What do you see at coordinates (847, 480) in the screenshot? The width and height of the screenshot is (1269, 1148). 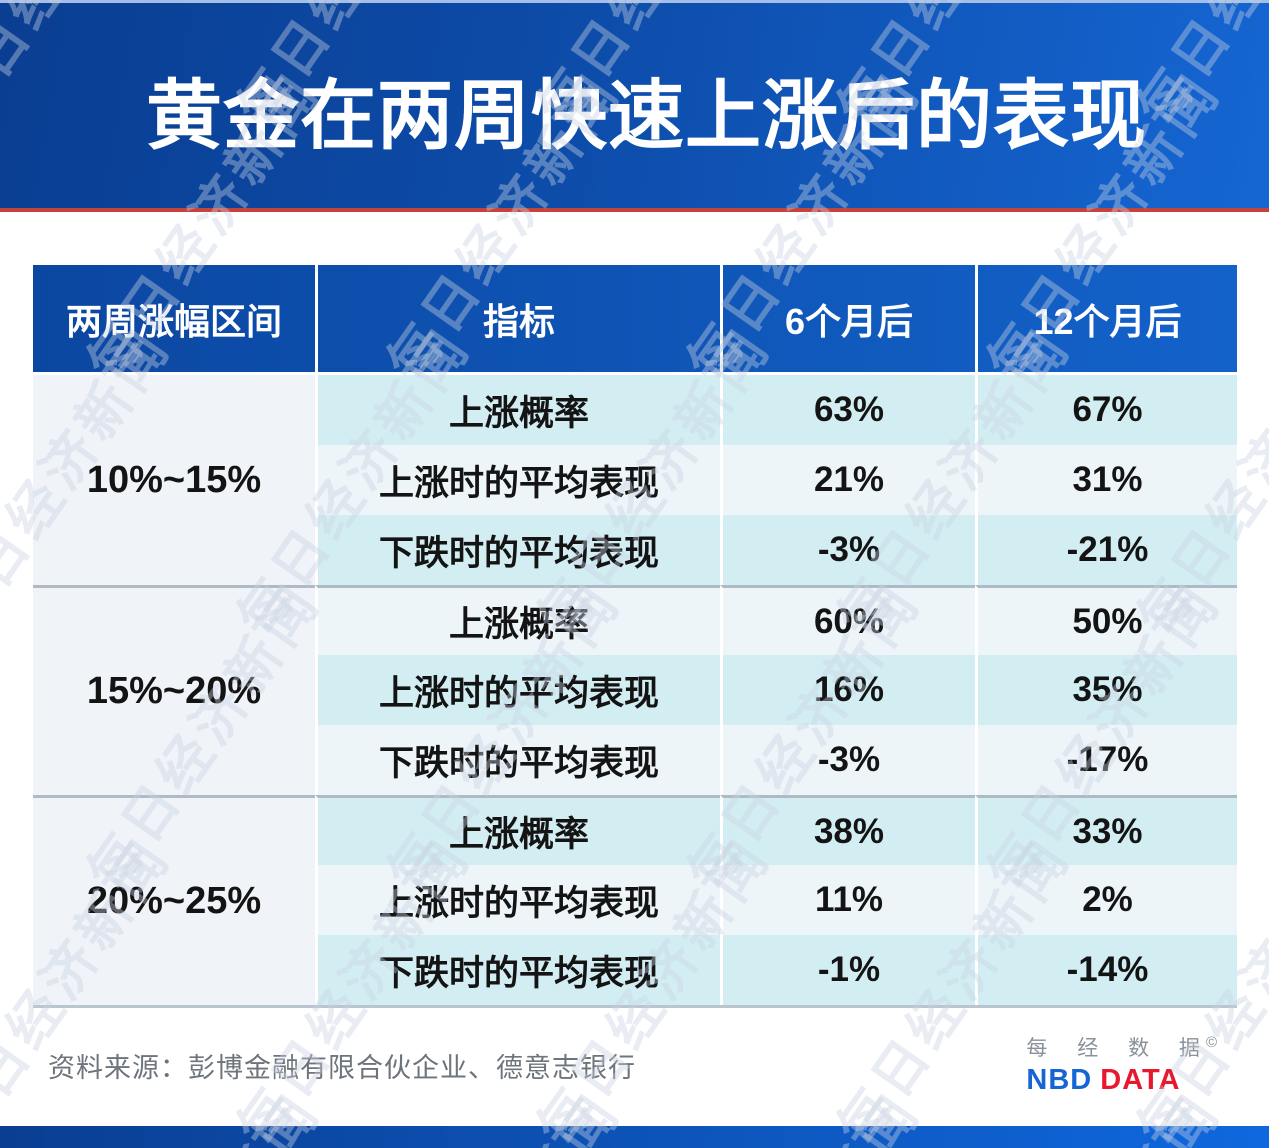 I see `cell-value-6m: 21%` at bounding box center [847, 480].